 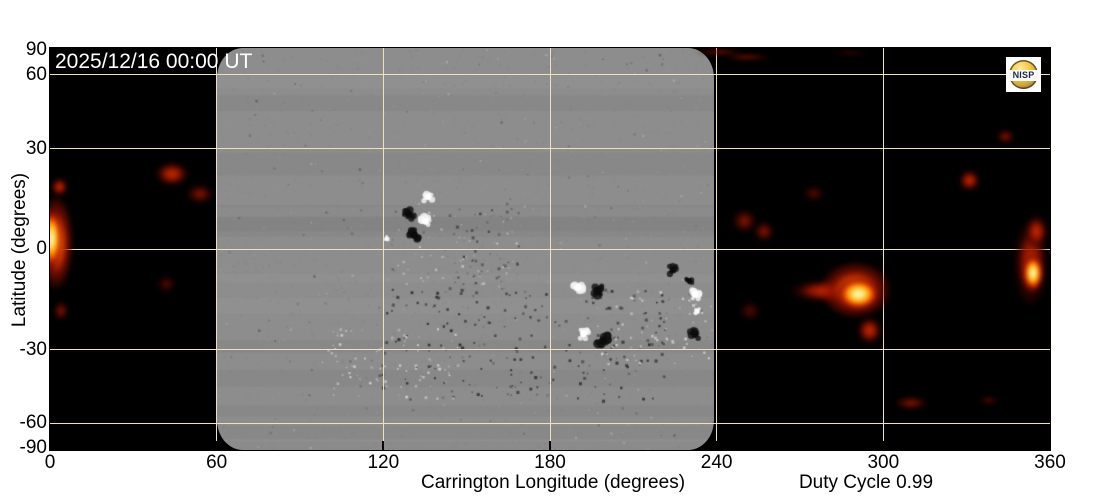 What do you see at coordinates (33, 349) in the screenshot?
I see `y-tick-label: -30` at bounding box center [33, 349].